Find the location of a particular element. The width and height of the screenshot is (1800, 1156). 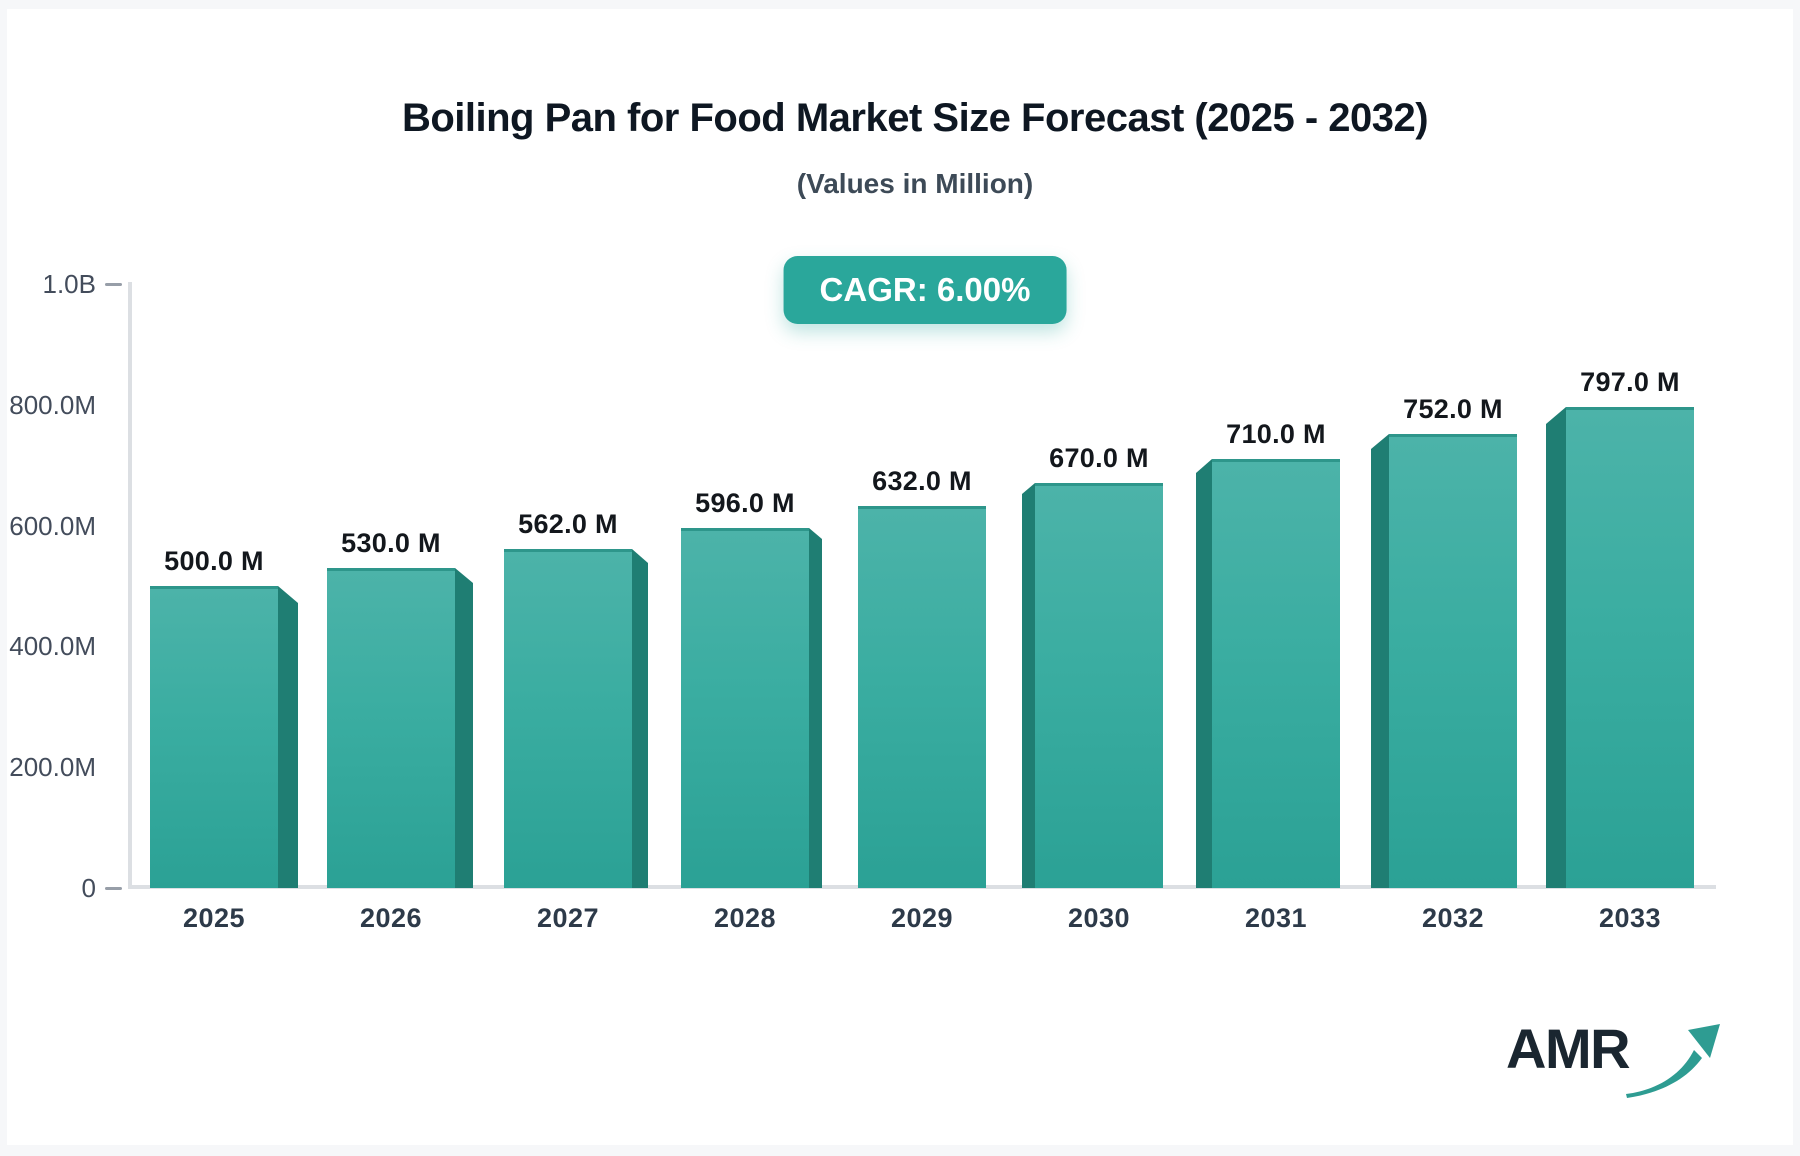

cagr-badge: CAGR: 6.00% is located at coordinates (925, 290).